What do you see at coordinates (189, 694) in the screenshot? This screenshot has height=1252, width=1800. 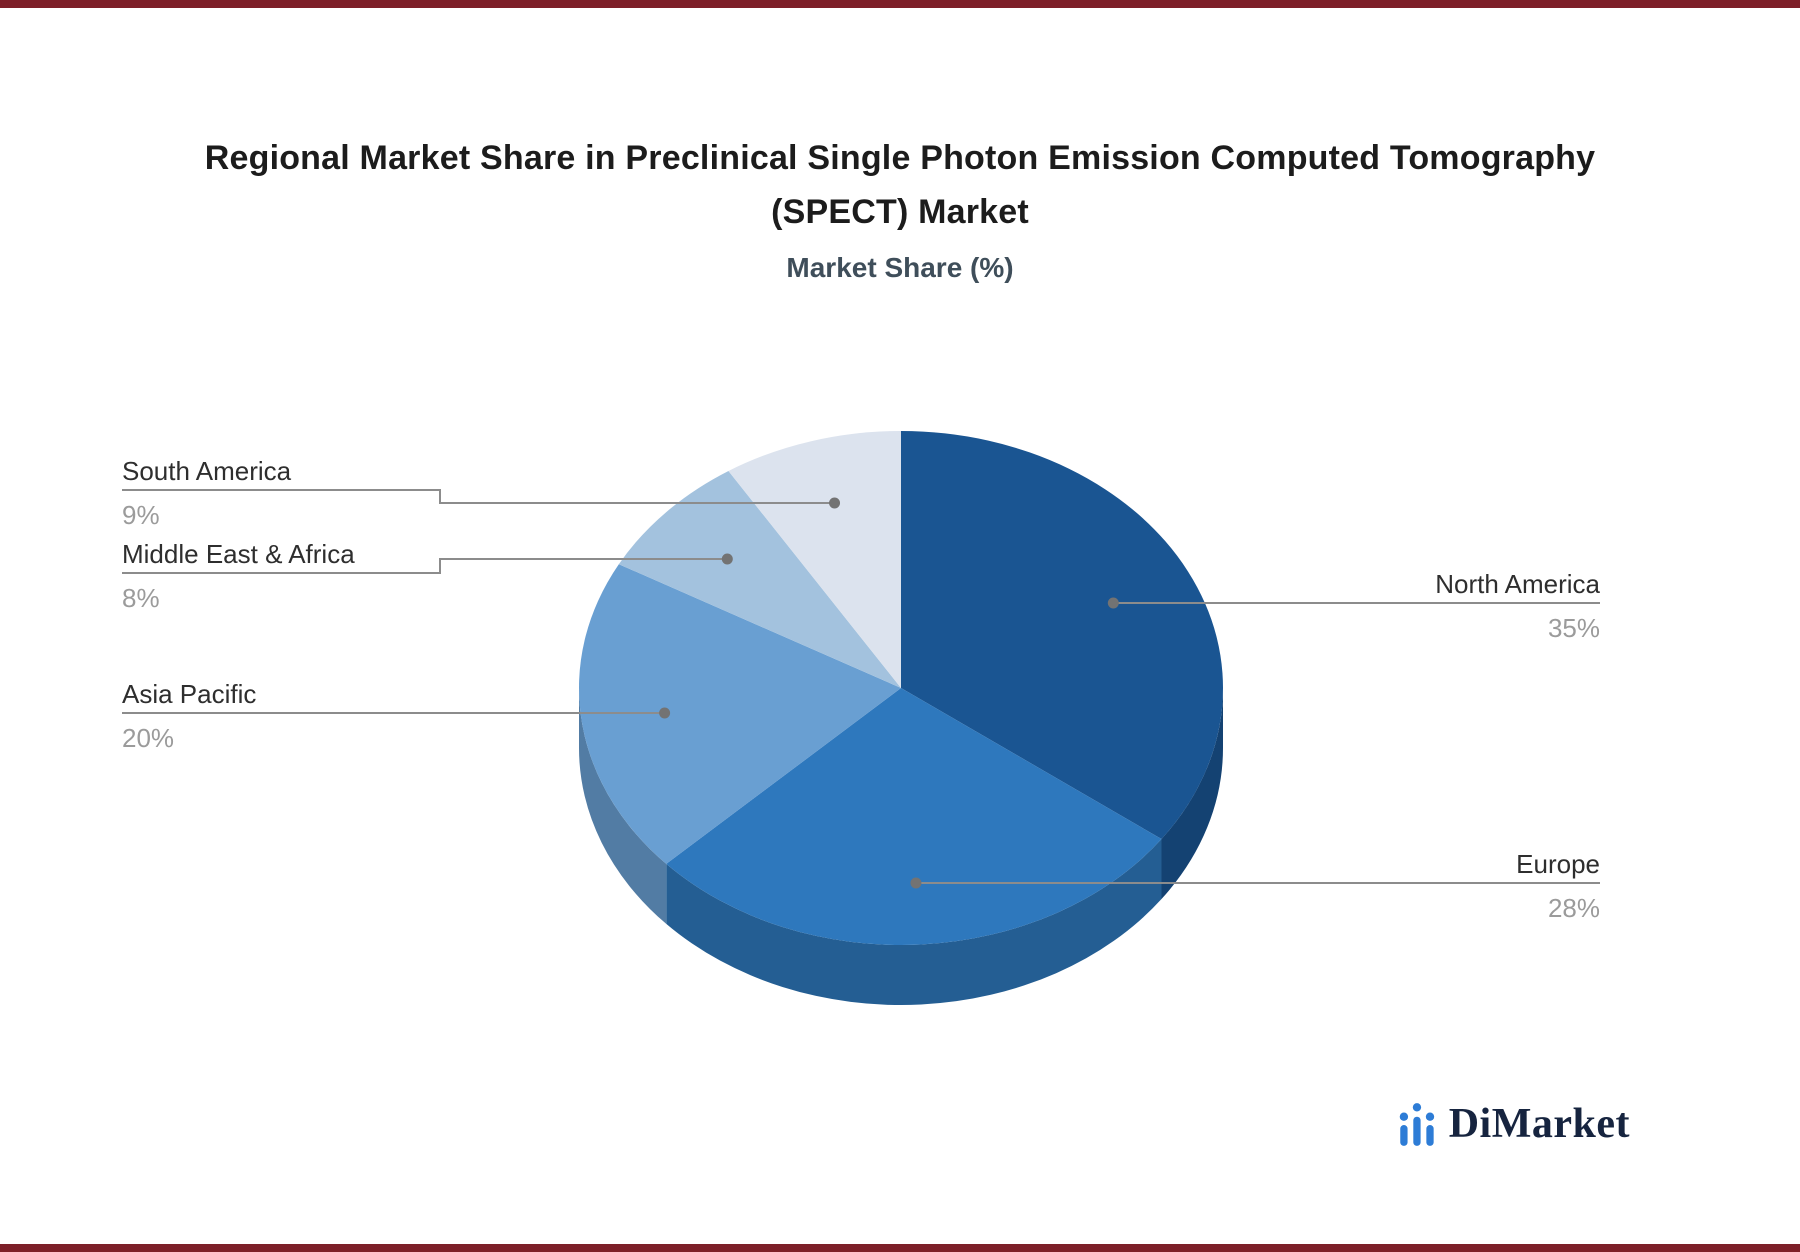 I see `slice-label-asia-pacific: Asia Pacific` at bounding box center [189, 694].